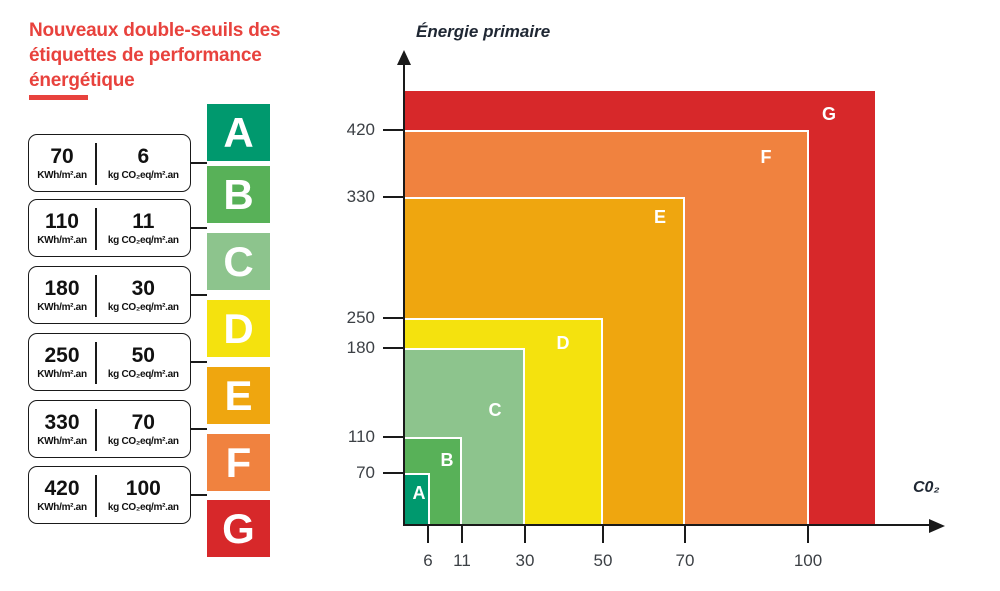  I want to click on x-axis-label: C0₂, so click(926, 487).